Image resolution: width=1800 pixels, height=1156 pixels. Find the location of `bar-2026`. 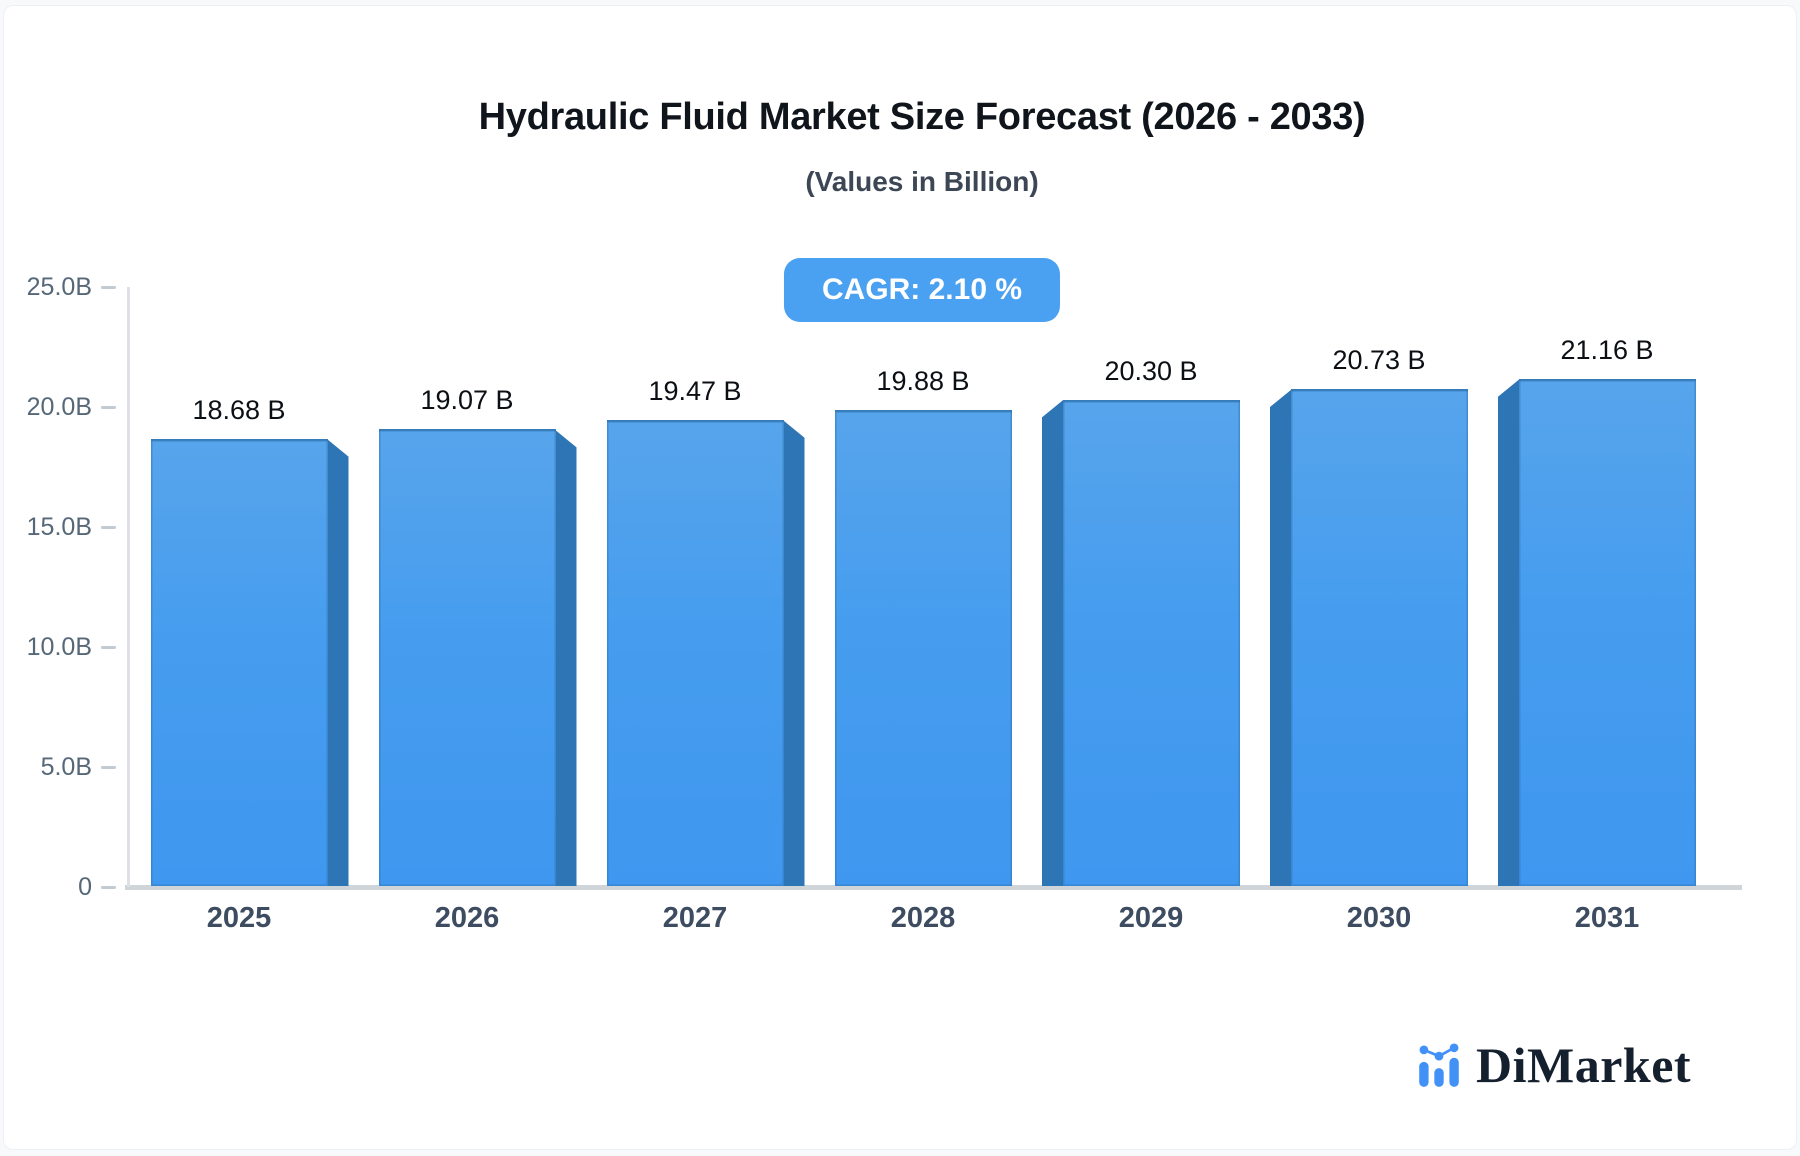

bar-2026 is located at coordinates (467, 657).